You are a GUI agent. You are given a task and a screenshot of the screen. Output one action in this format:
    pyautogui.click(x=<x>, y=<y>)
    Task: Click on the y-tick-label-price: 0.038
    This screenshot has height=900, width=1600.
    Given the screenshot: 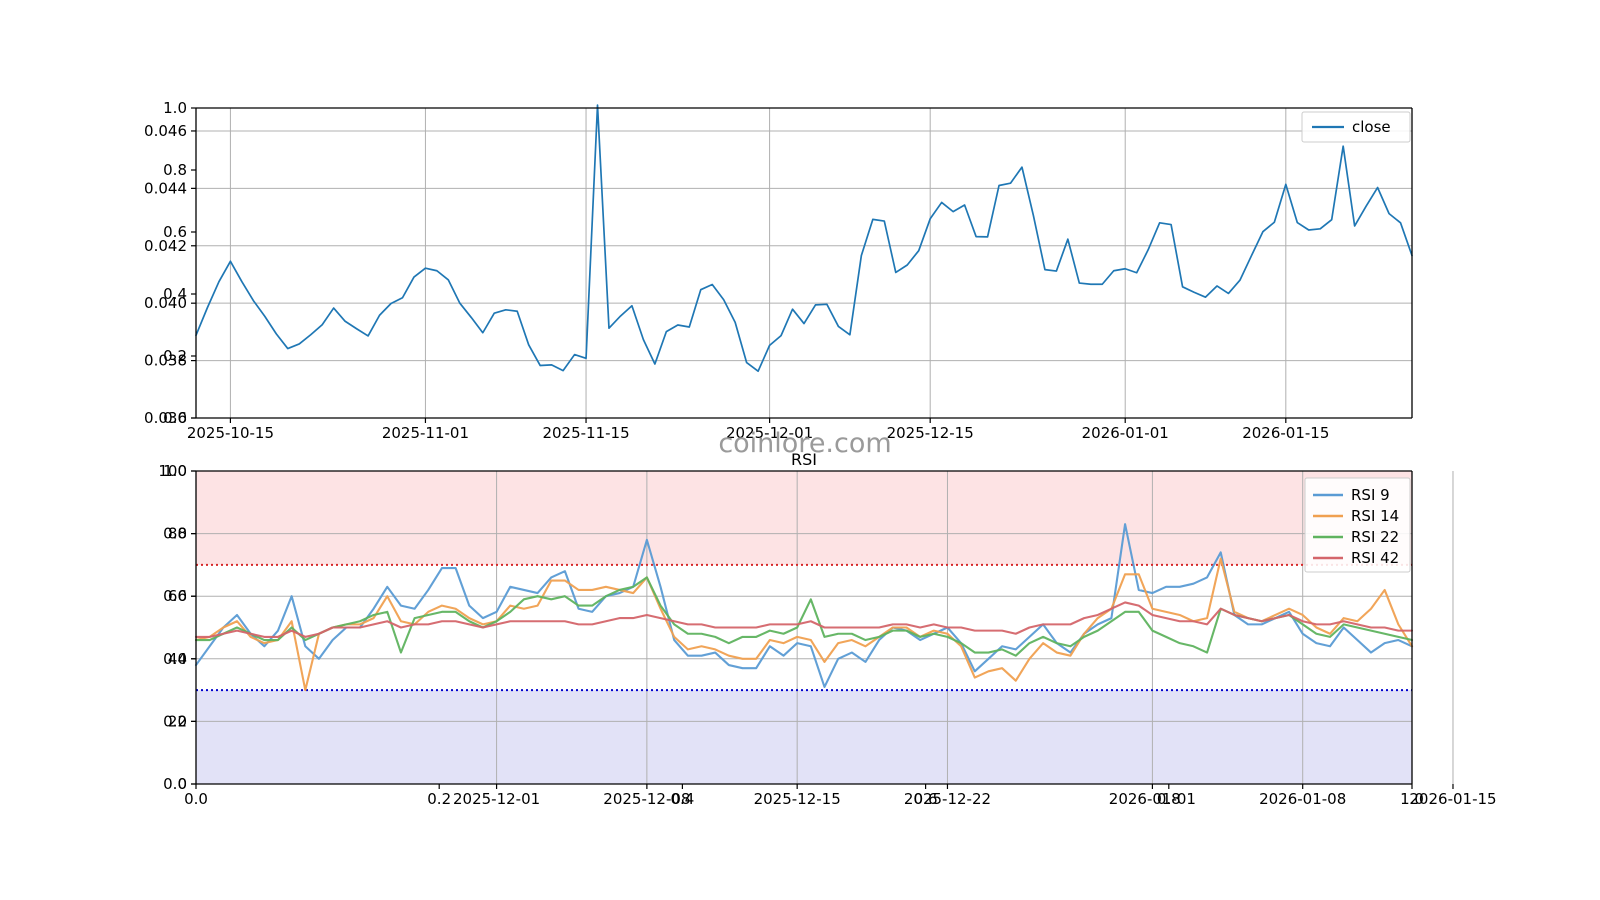 What is the action you would take?
    pyautogui.click(x=165, y=361)
    